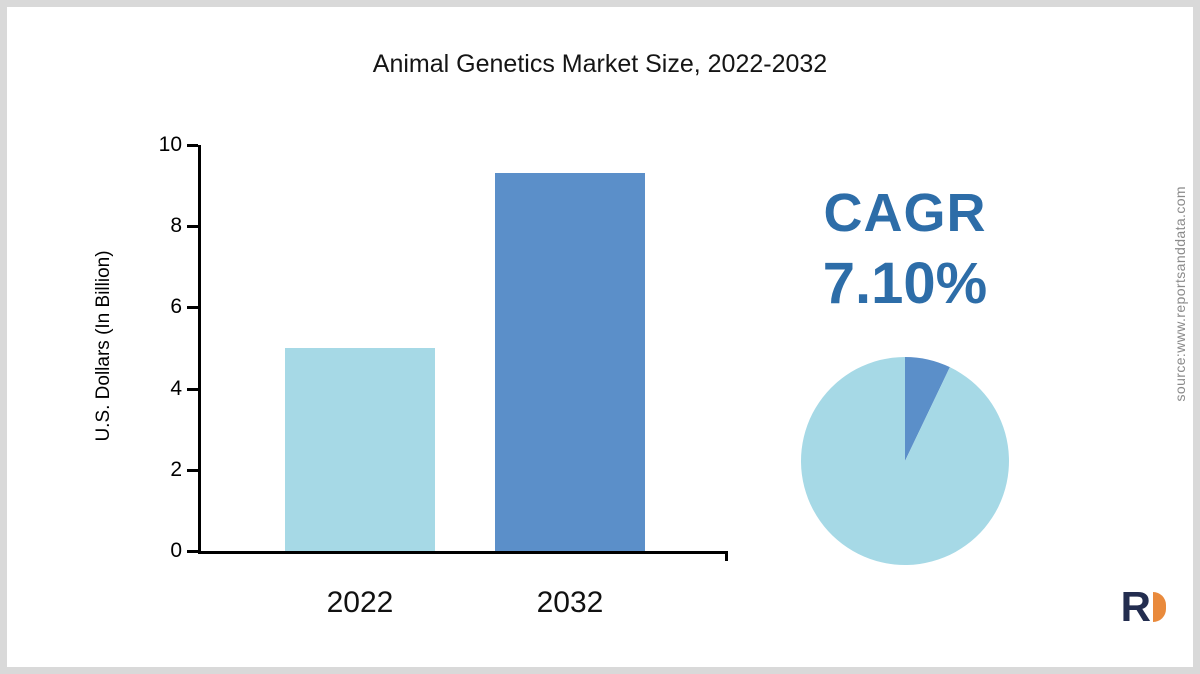  I want to click on cagr-callout: CAGR 7.10%, so click(905, 249).